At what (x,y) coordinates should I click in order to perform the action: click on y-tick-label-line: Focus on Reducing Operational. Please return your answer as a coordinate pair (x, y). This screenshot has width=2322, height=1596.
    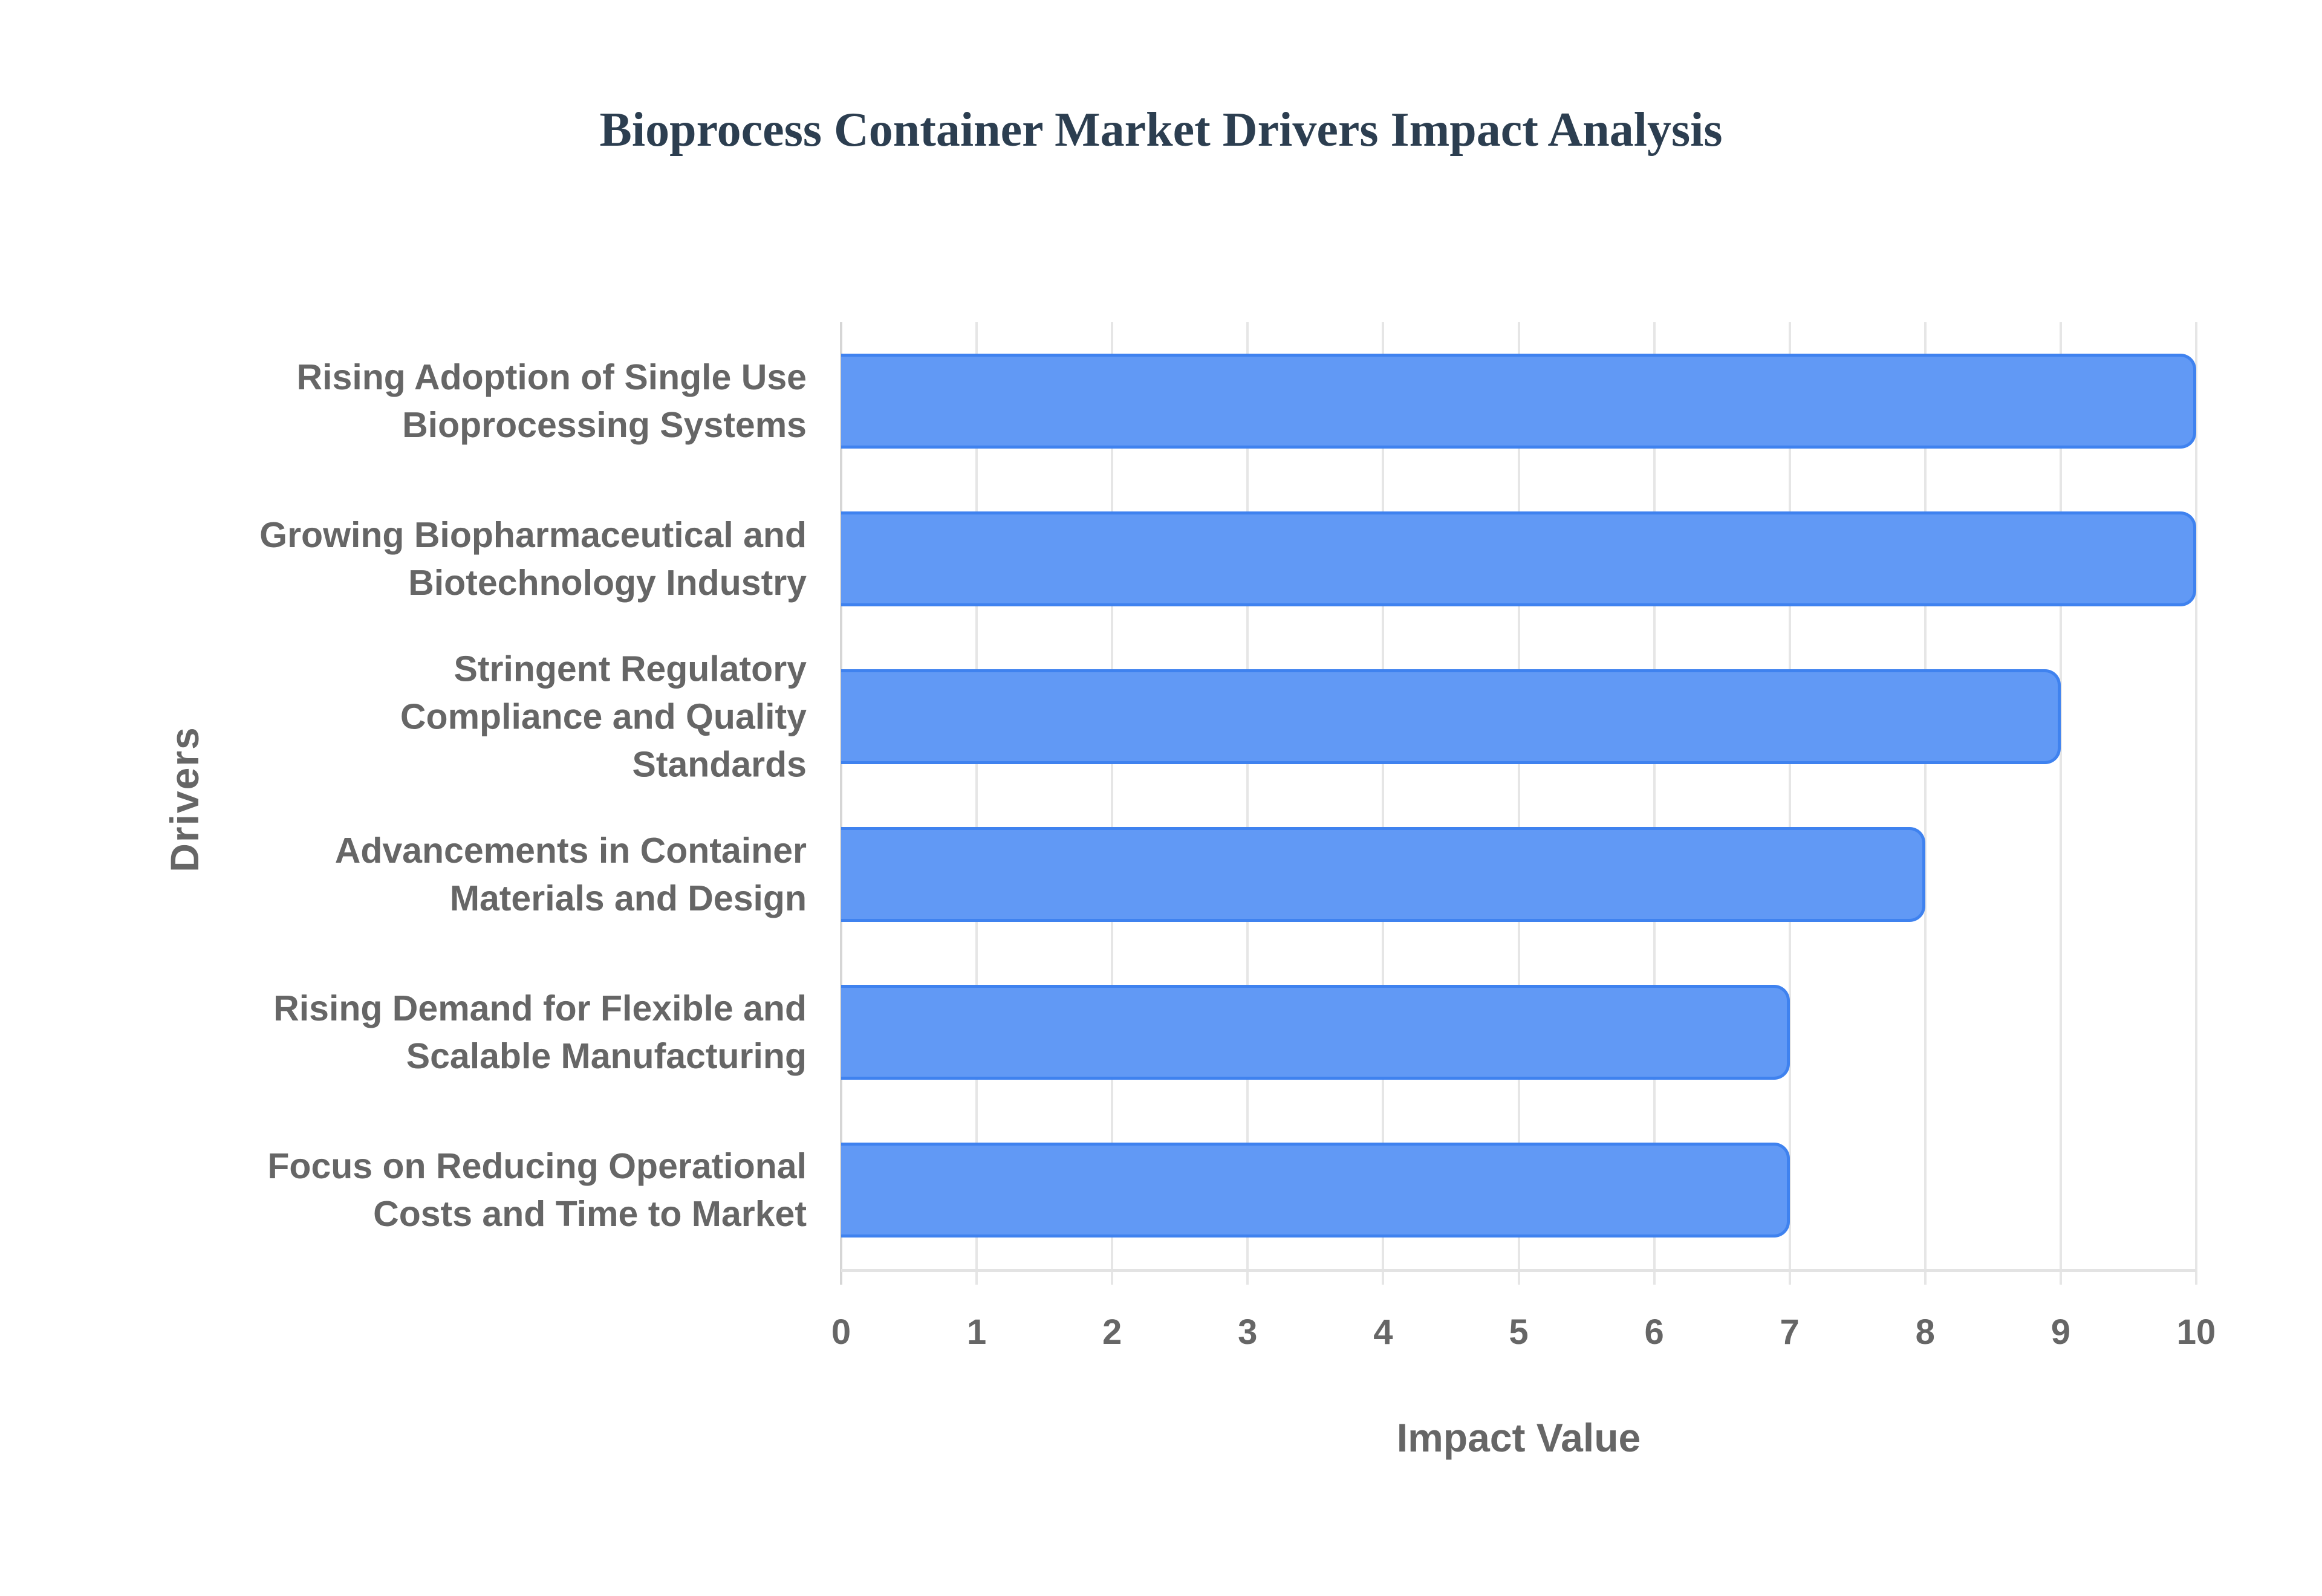
    Looking at the image, I should click on (537, 1166).